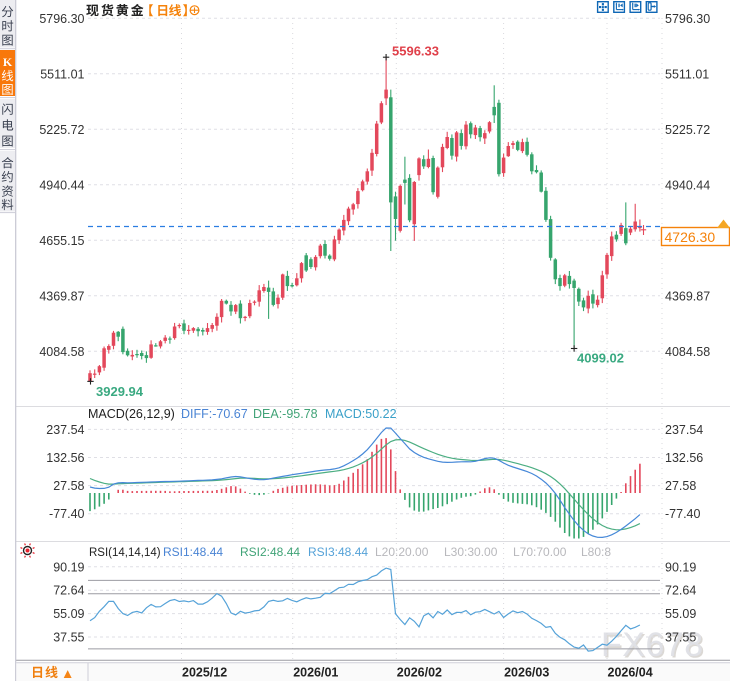  Describe the element at coordinates (600, 358) in the screenshot. I see `svg-text: 4099.02` at that location.